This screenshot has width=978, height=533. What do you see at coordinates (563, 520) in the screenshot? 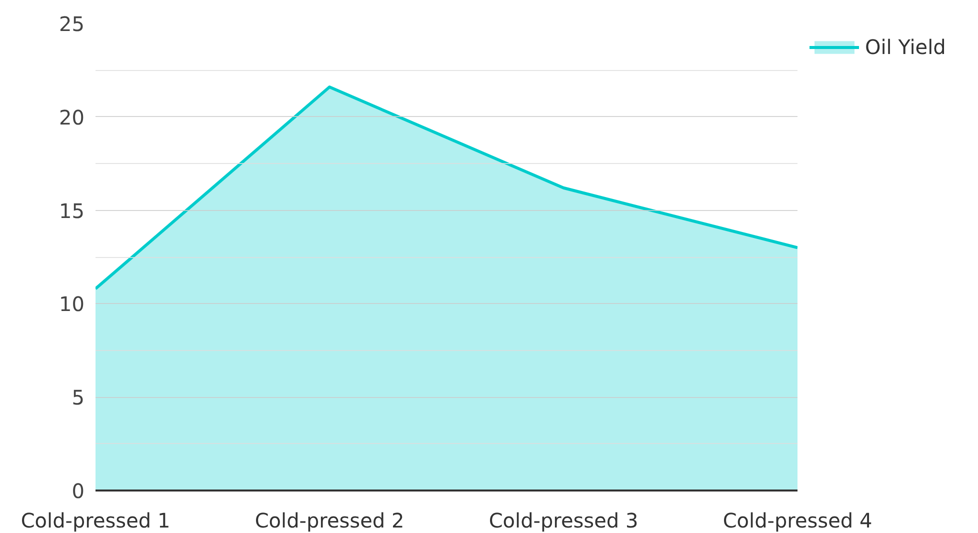
I see `x-tick-label: Cold-pressed 3` at bounding box center [563, 520].